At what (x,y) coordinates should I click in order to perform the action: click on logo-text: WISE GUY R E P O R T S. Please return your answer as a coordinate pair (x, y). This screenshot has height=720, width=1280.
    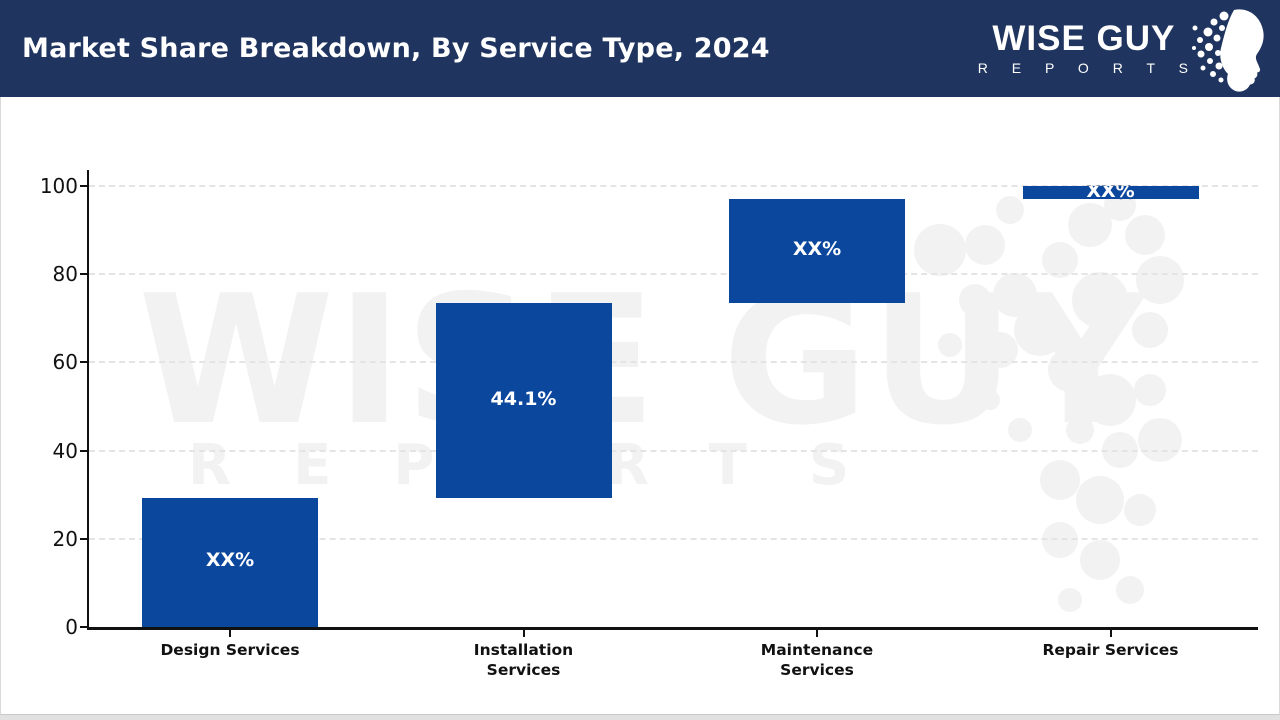
    Looking at the image, I should click on (1084, 48).